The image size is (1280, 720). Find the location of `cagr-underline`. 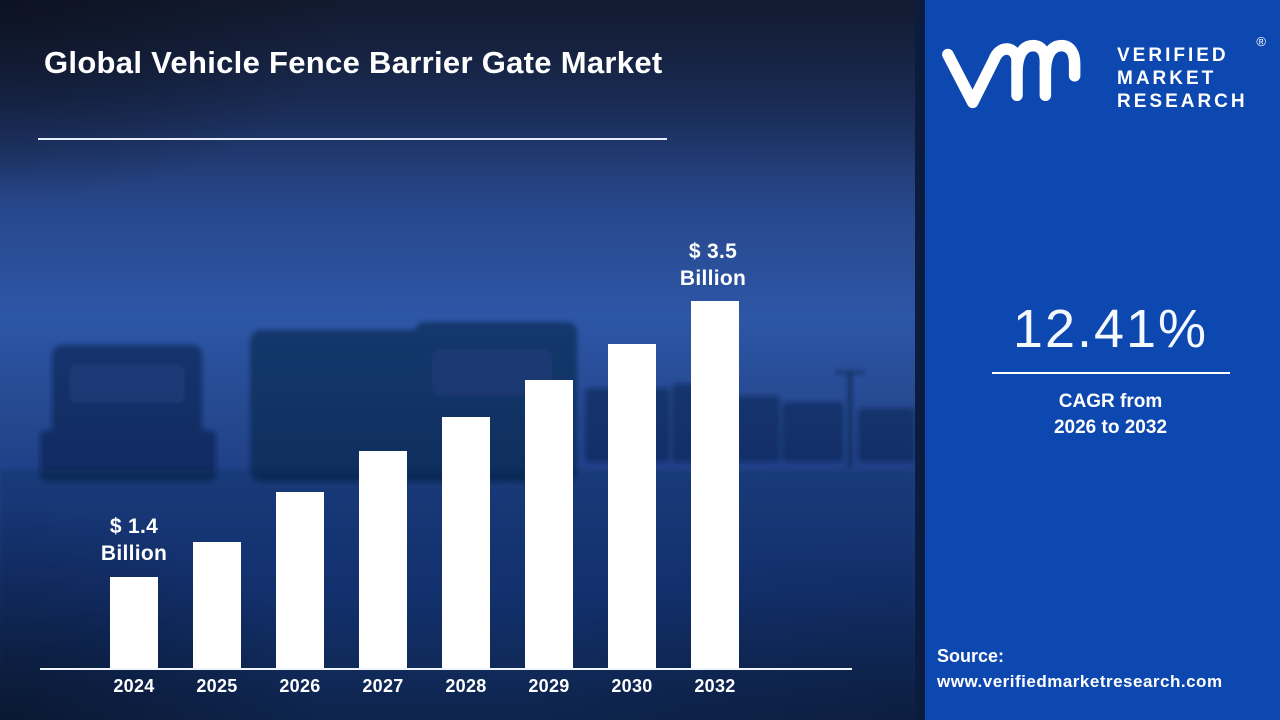

cagr-underline is located at coordinates (1110, 373).